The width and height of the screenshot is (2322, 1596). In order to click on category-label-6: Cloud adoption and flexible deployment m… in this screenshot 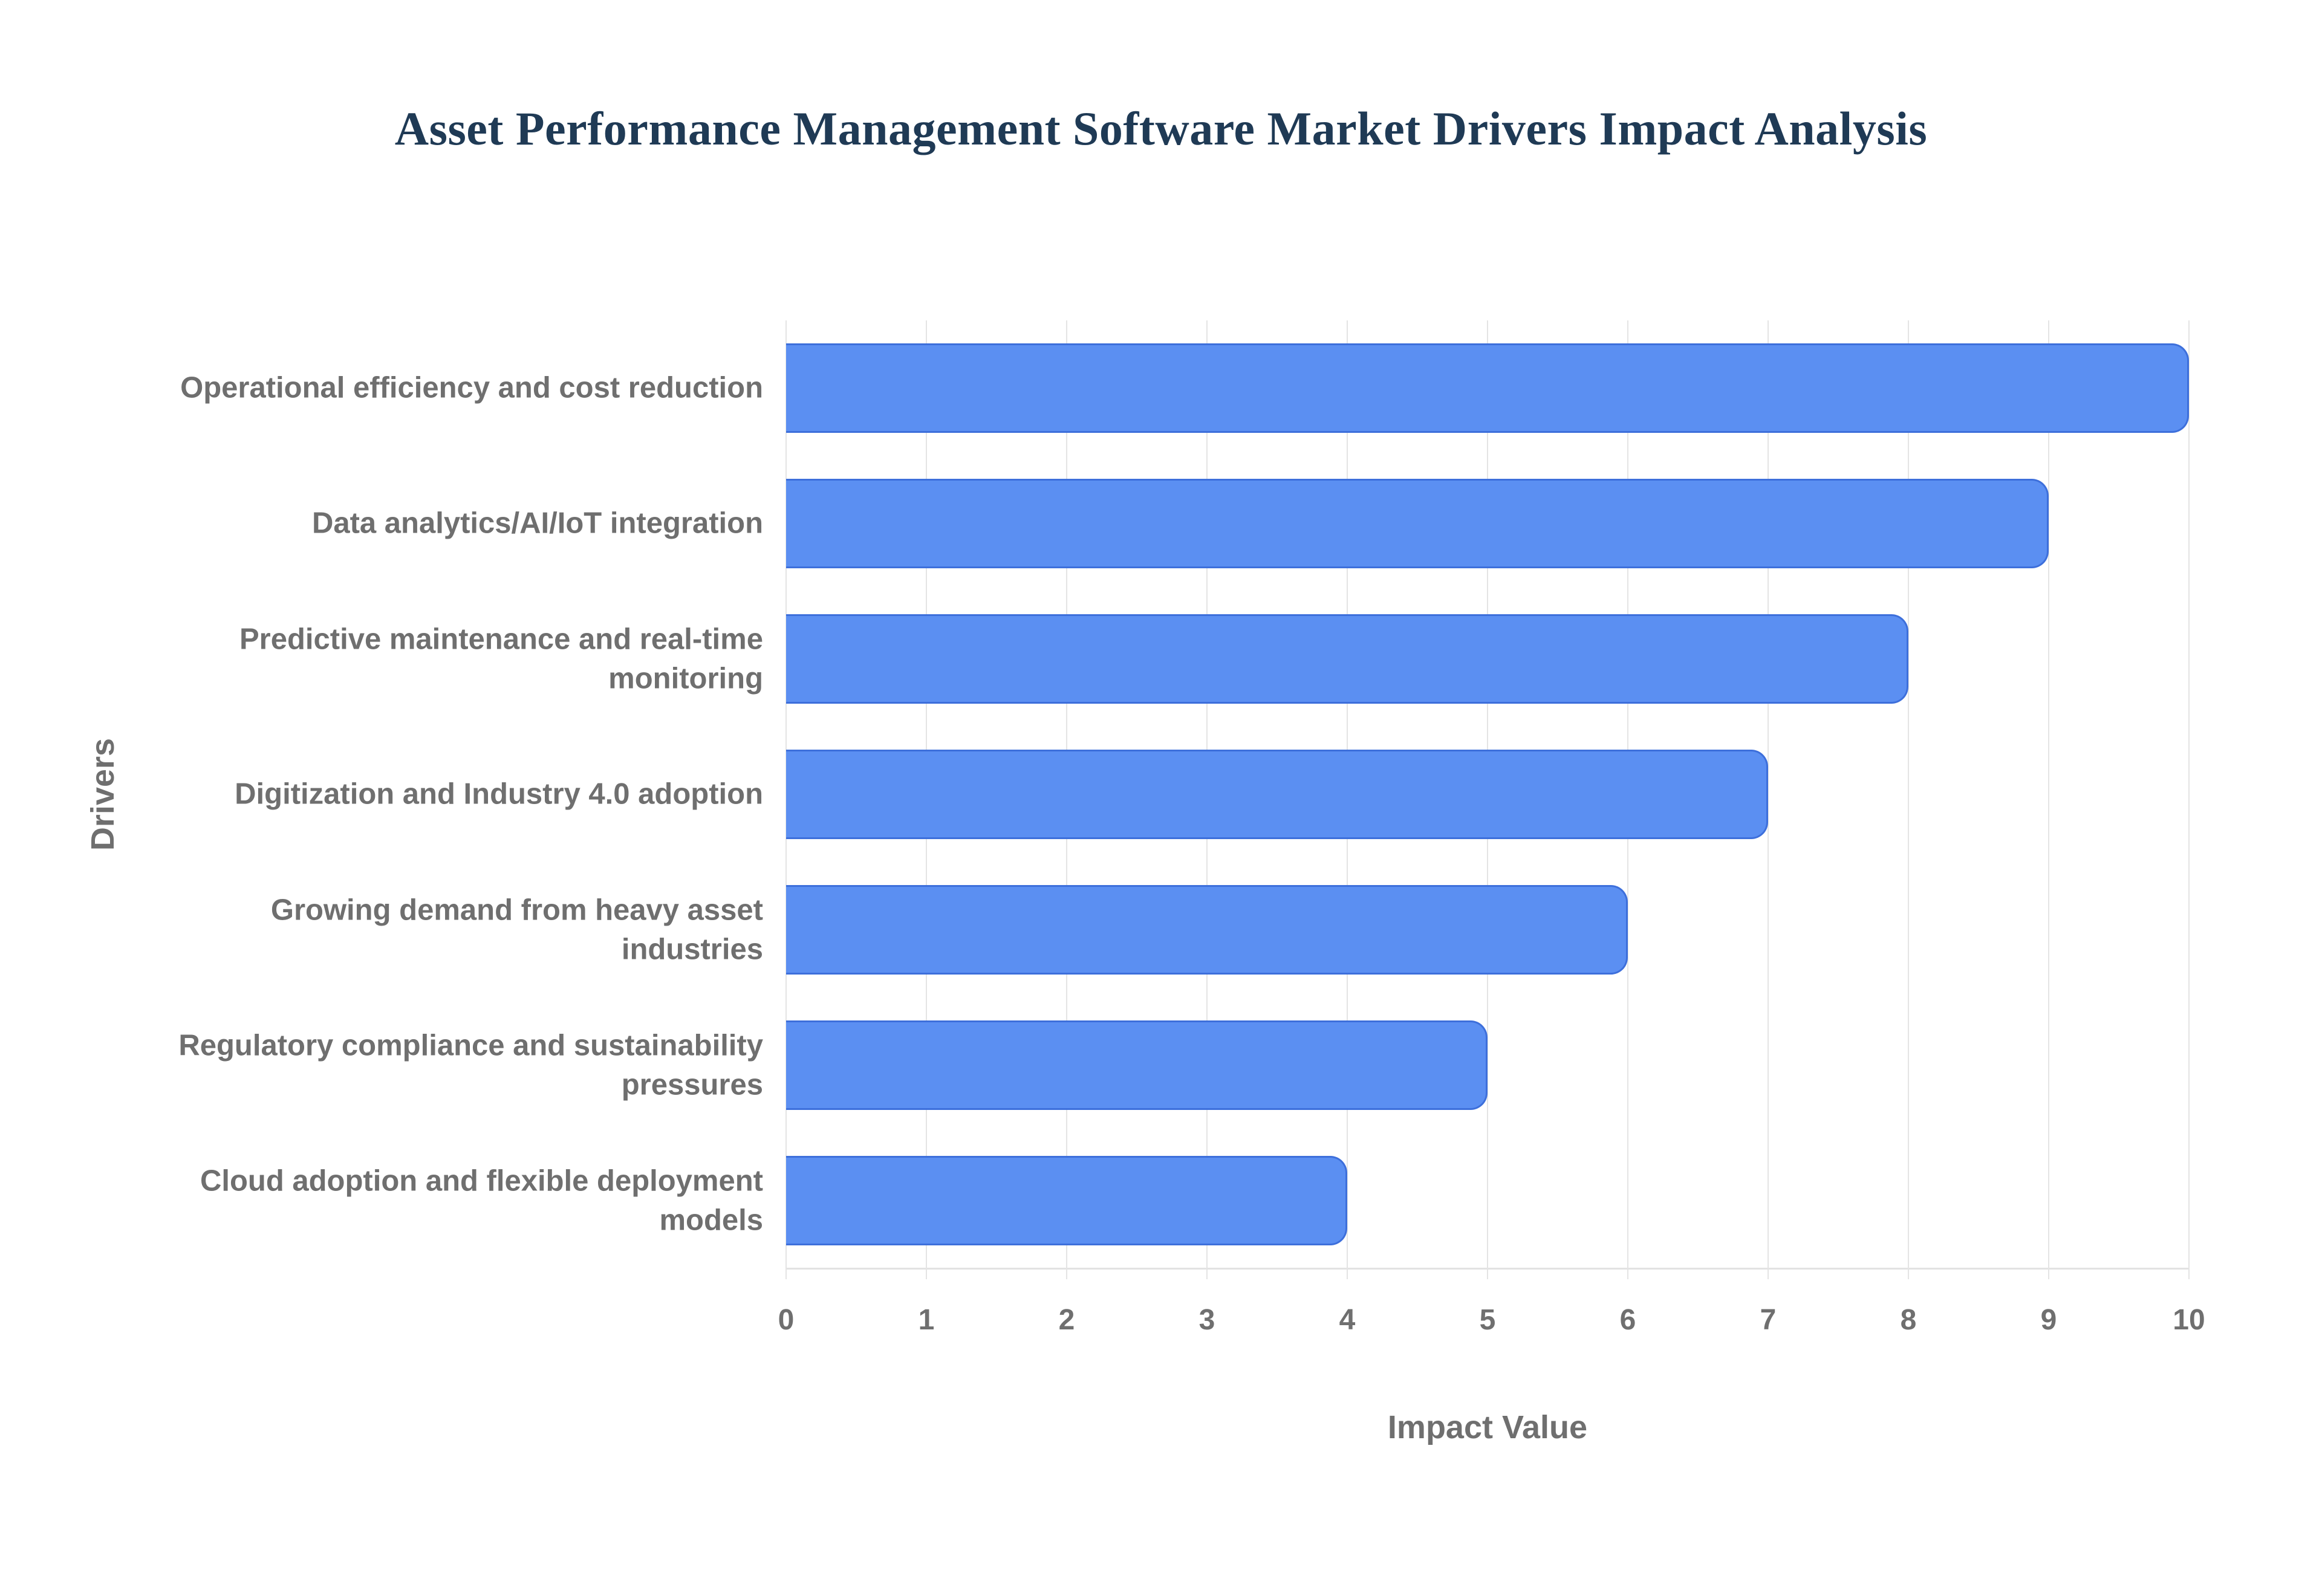, I will do `click(481, 1200)`.